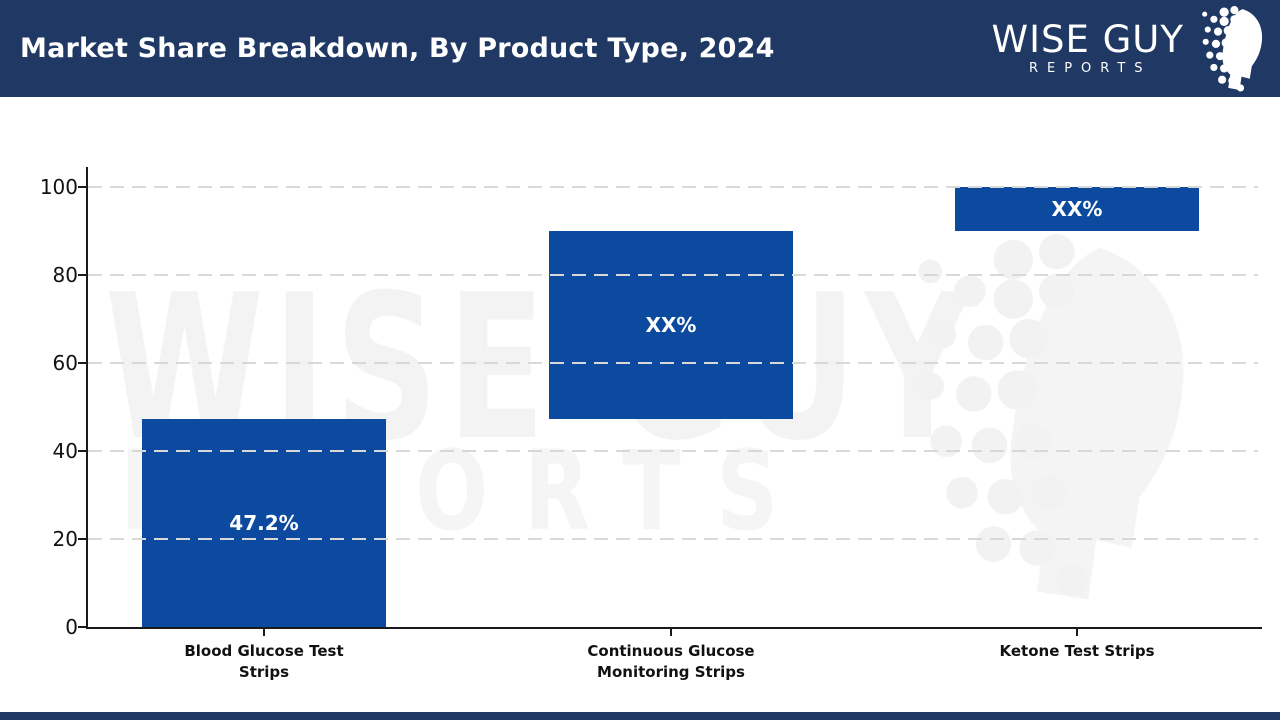  Describe the element at coordinates (58, 187) in the screenshot. I see `y-tick-label: 100` at that location.